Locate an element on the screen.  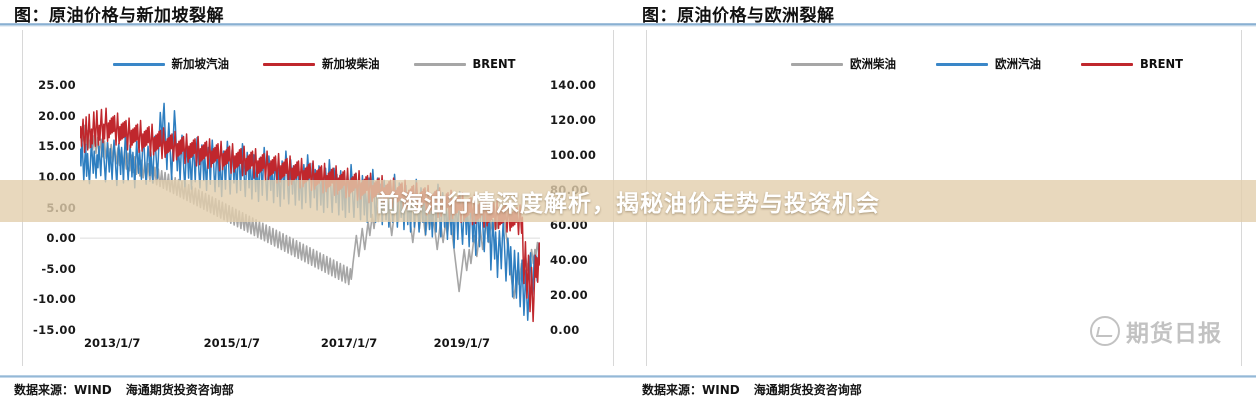
y-tick-left: 20.00 is located at coordinates (57, 115).